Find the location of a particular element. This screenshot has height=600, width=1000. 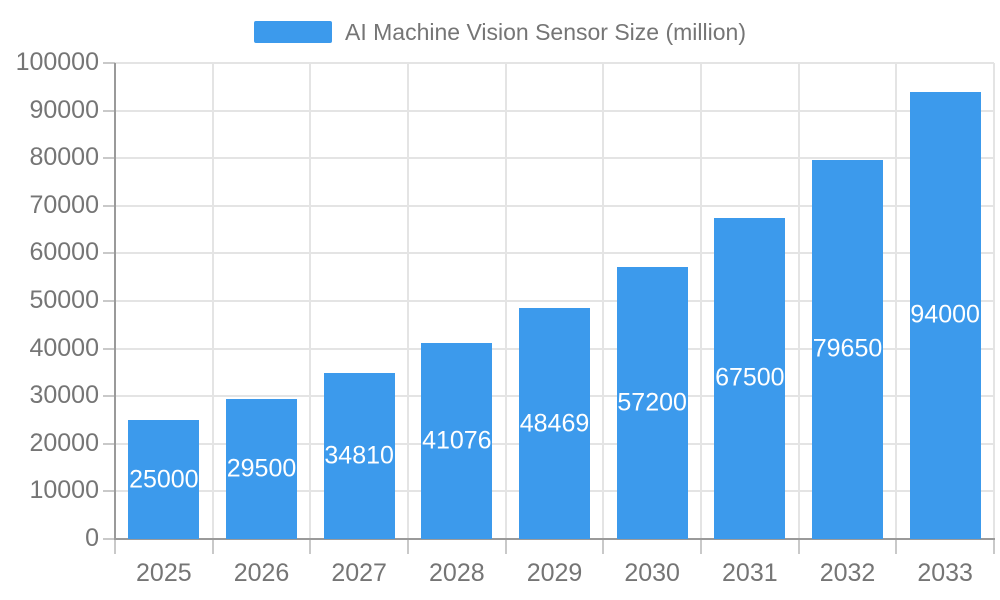

bar-2025: 25000 is located at coordinates (164, 479).